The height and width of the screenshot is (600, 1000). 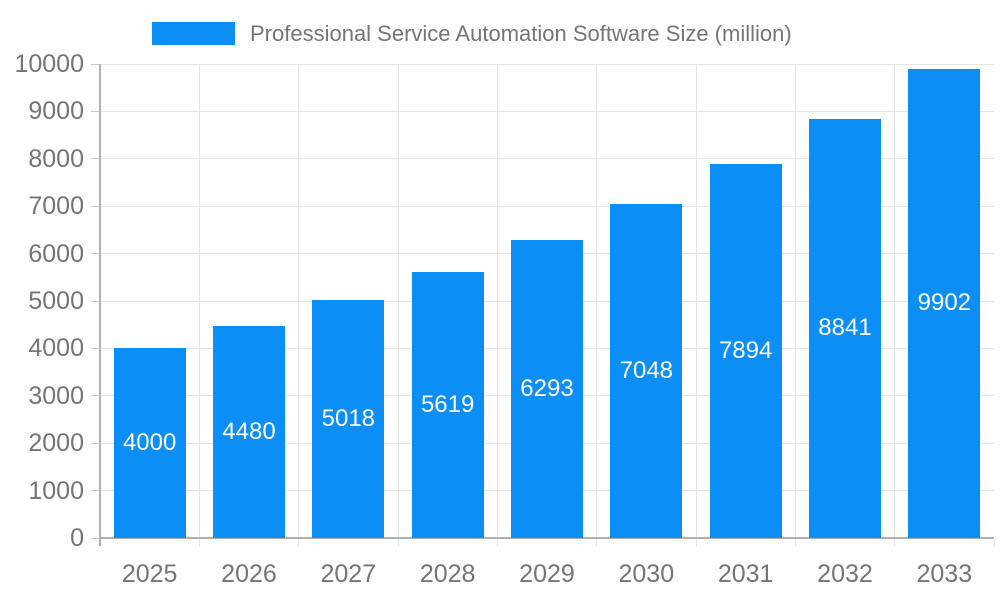 What do you see at coordinates (56, 158) in the screenshot?
I see `y-tick-label: 8000` at bounding box center [56, 158].